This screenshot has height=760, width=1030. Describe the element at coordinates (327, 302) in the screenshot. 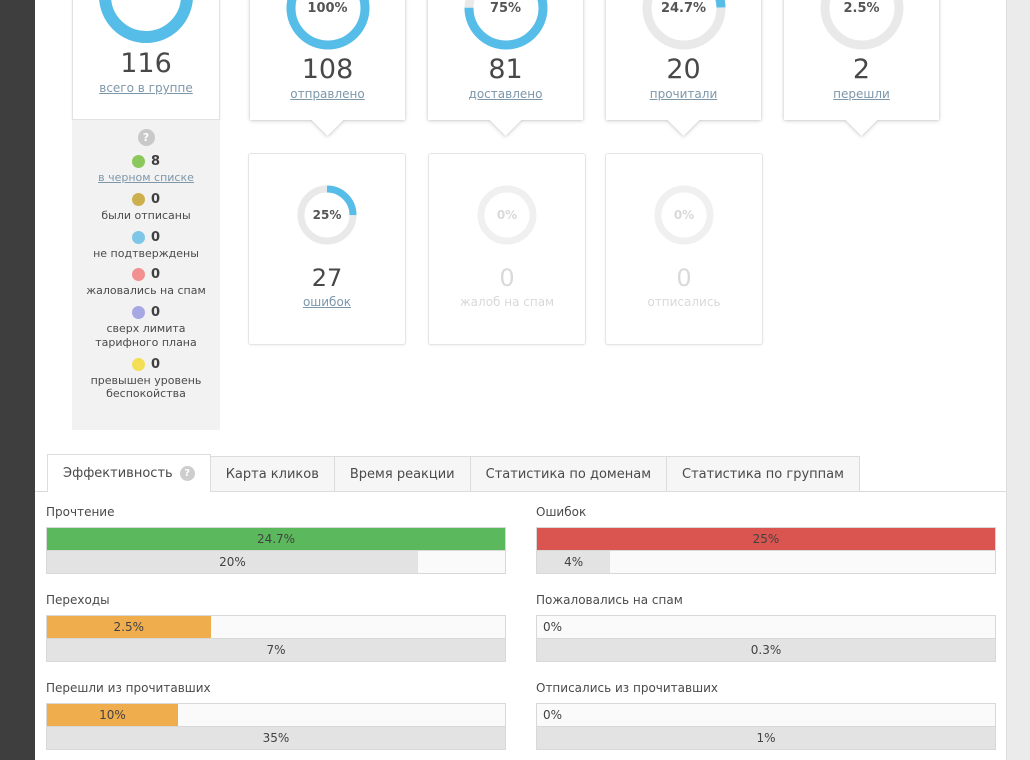

I see `stat-link-errors: ошибок` at that location.